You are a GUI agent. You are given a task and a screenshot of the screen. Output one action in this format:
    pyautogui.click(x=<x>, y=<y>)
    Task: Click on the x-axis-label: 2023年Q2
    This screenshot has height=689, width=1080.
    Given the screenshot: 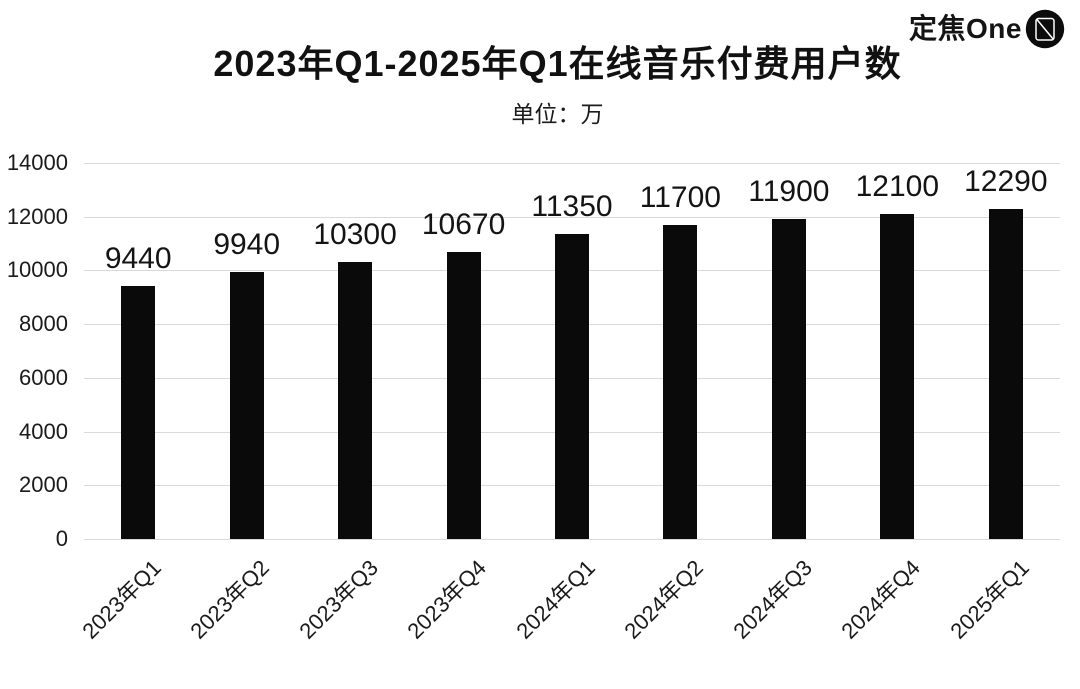 What is the action you would take?
    pyautogui.click(x=230, y=599)
    